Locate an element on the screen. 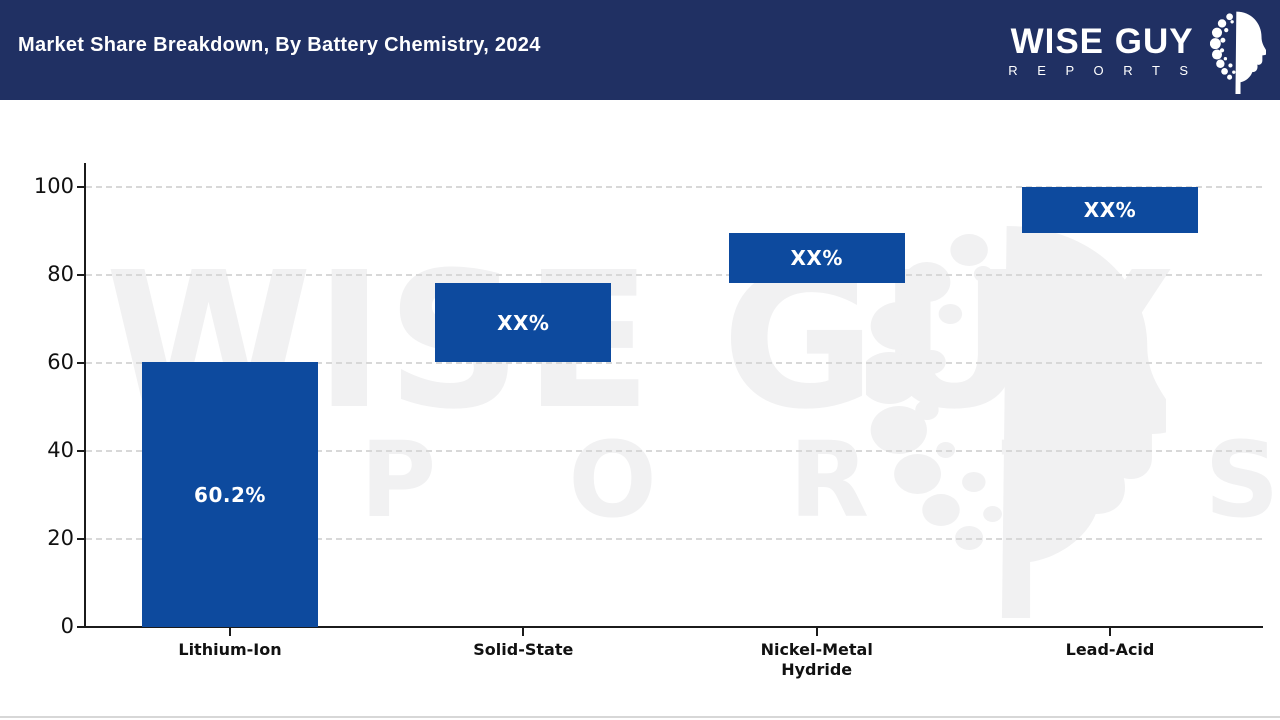  gridline-y100 is located at coordinates (674, 187).